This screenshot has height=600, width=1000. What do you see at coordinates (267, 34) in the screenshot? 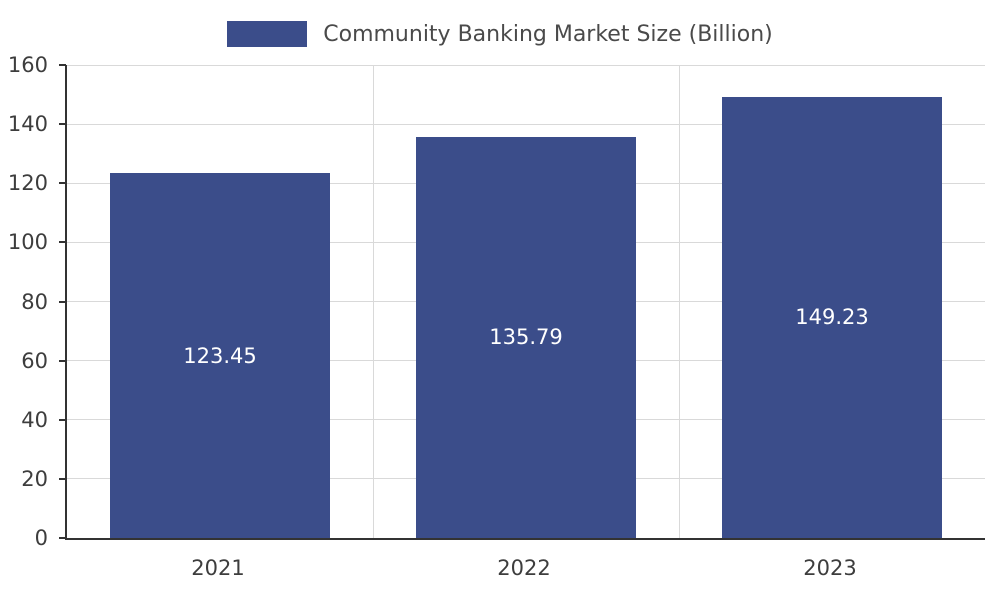
I see `legend-swatch-icon` at bounding box center [267, 34].